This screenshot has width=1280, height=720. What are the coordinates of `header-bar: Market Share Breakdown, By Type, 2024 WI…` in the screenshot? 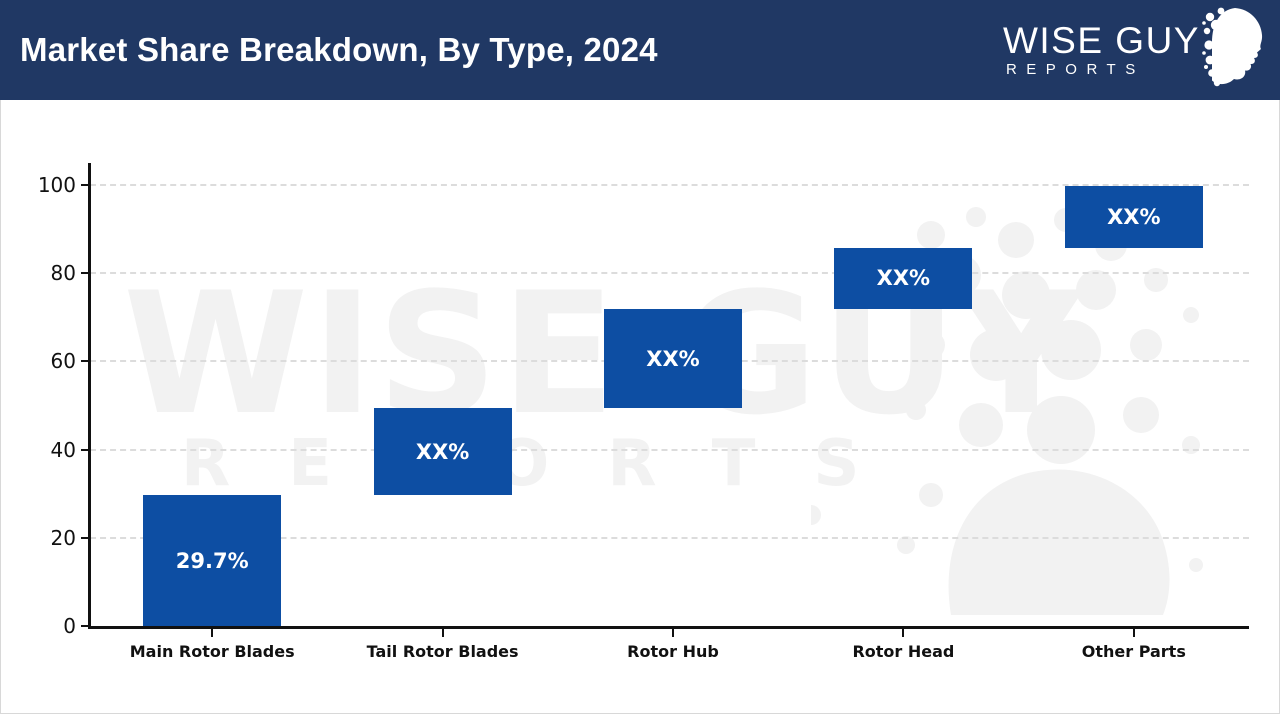 It's located at (640, 50).